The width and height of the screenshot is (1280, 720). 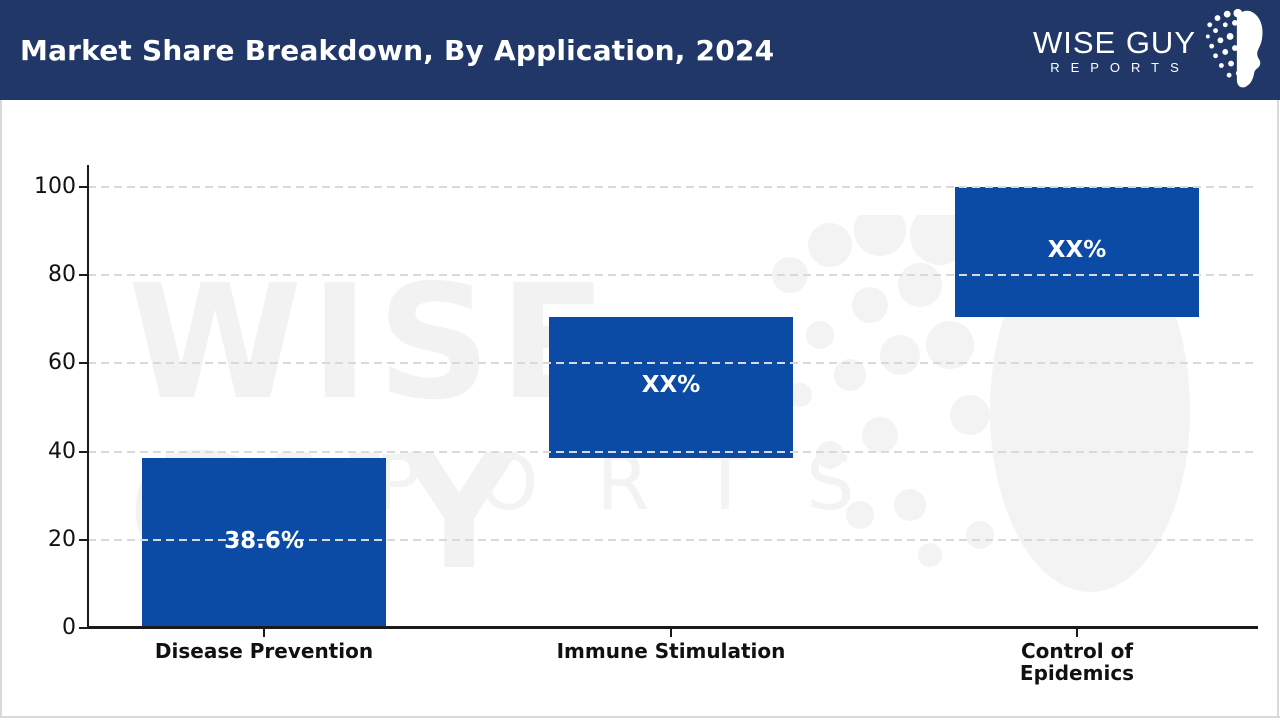 What do you see at coordinates (1278, 409) in the screenshot?
I see `frame-right-border` at bounding box center [1278, 409].